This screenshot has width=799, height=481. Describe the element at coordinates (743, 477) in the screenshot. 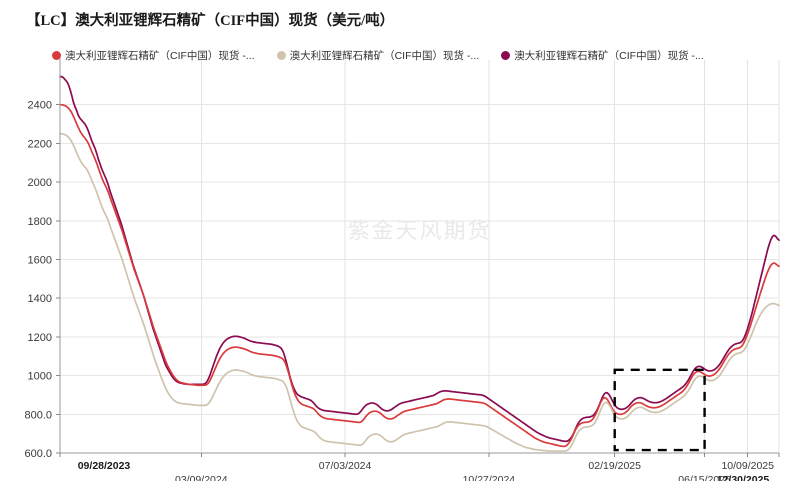

I see `x-tick-label-7: 12/30/2025` at that location.